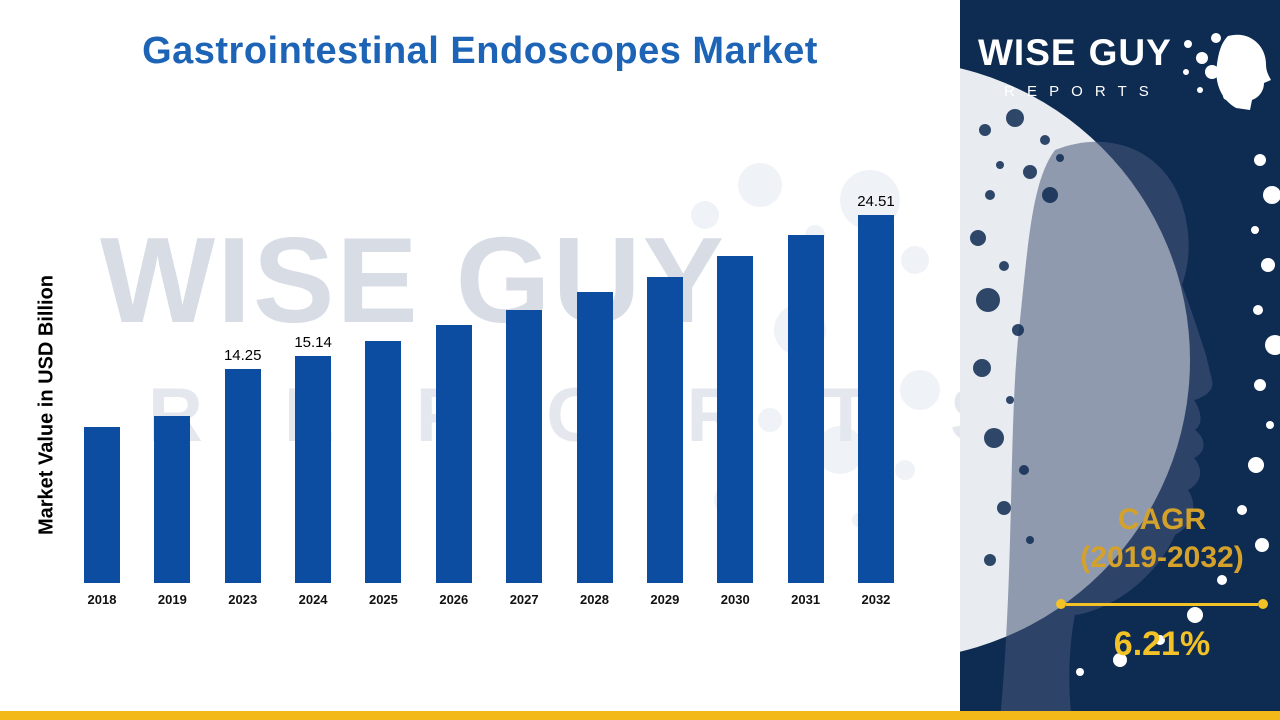 Image resolution: width=1280 pixels, height=720 pixels. I want to click on logo-wise-guy: WISE GUY, so click(1075, 53).